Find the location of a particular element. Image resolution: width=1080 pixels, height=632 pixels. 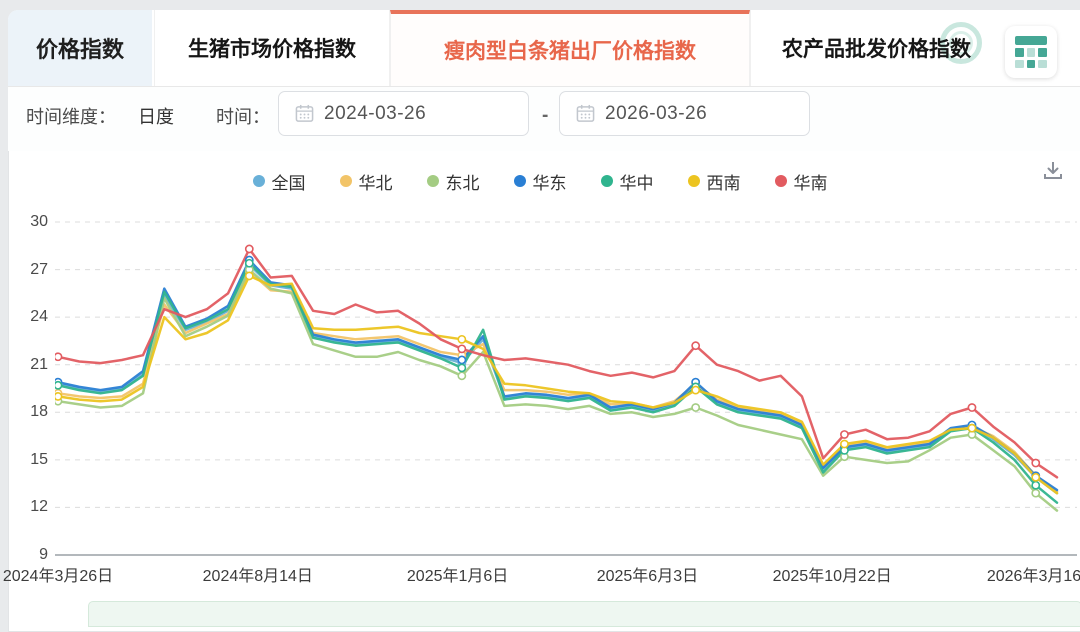

legend-item-华中: 华中 is located at coordinates (627, 181).